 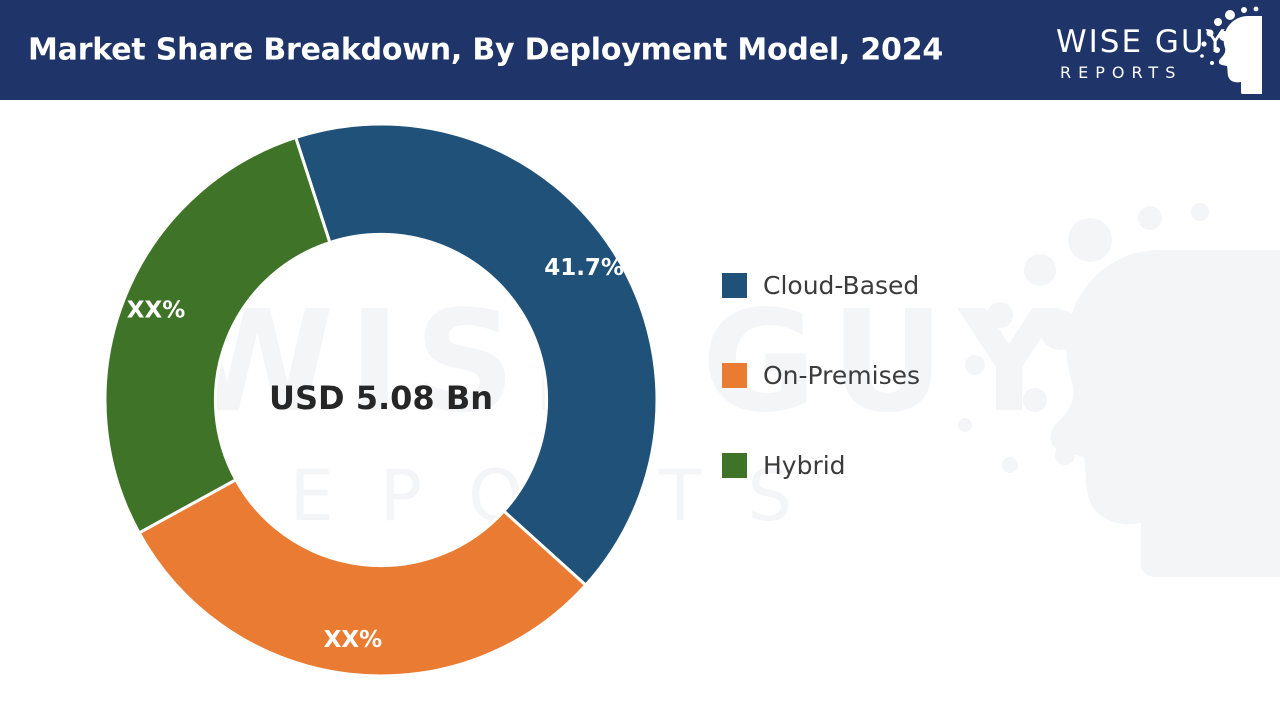 What do you see at coordinates (353, 640) in the screenshot?
I see `slice-label-on-premises: XX%` at bounding box center [353, 640].